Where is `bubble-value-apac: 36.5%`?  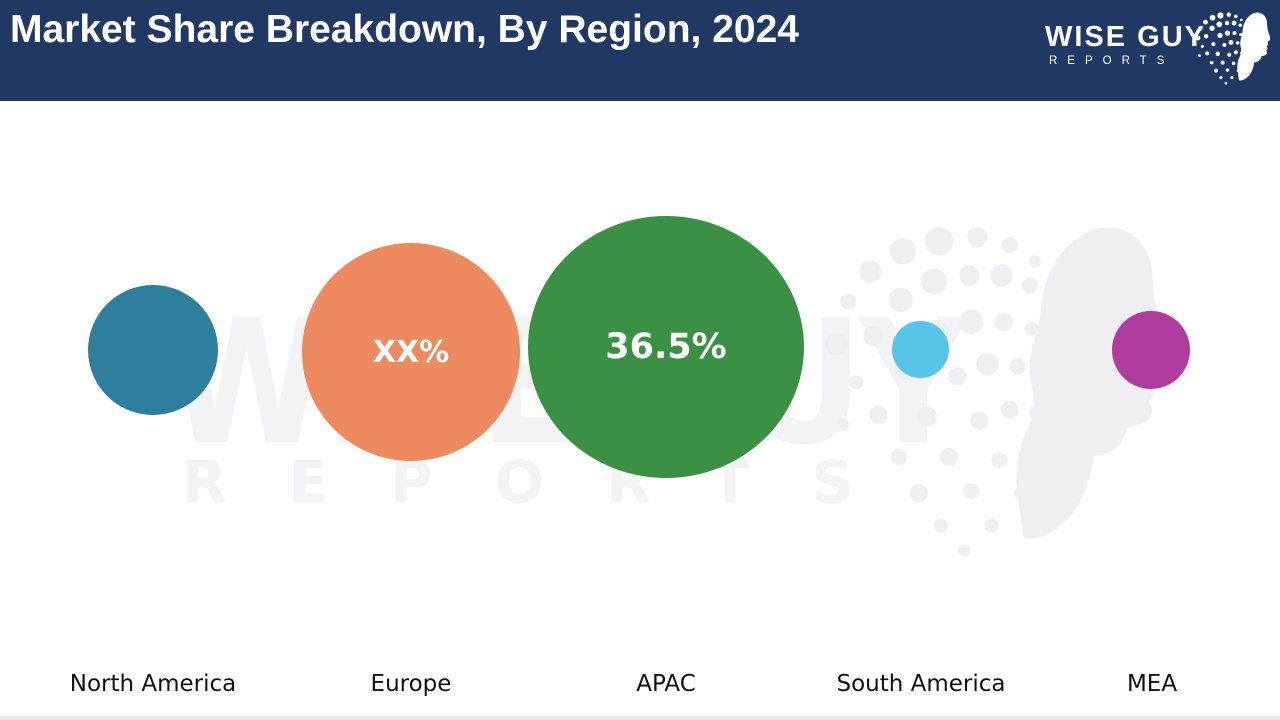
bubble-value-apac: 36.5% is located at coordinates (666, 347).